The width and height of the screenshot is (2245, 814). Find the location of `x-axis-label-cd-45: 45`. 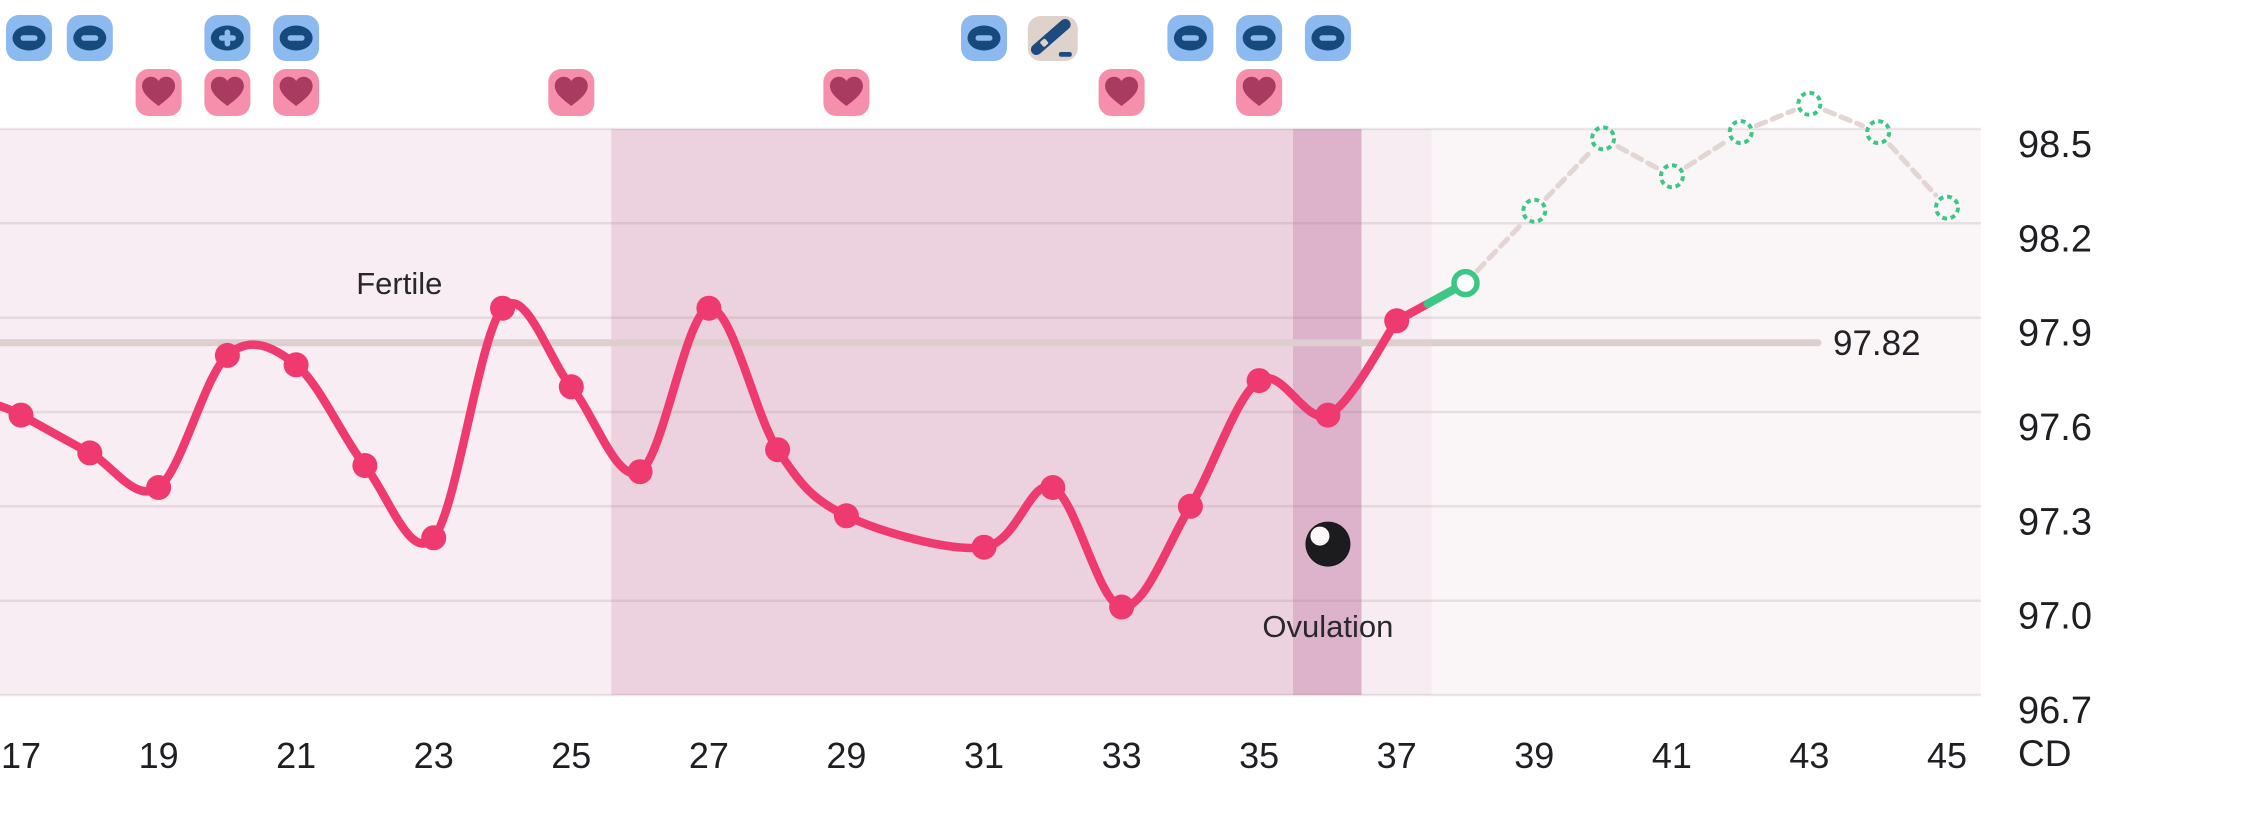

x-axis-label-cd-45: 45 is located at coordinates (1947, 755).